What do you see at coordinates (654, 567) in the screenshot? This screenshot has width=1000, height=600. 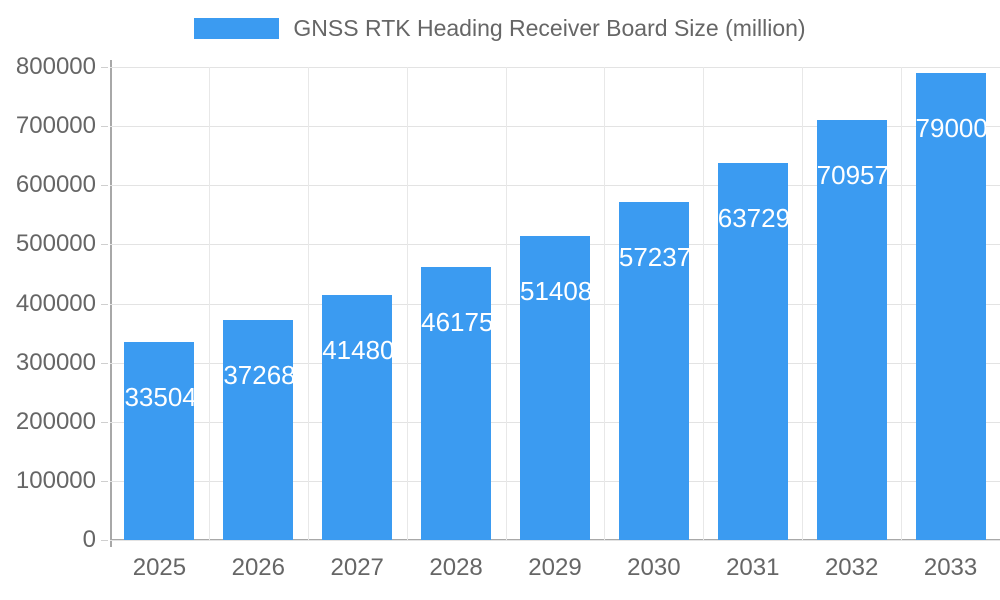 I see `x-axis-tick-label: 2030` at bounding box center [654, 567].